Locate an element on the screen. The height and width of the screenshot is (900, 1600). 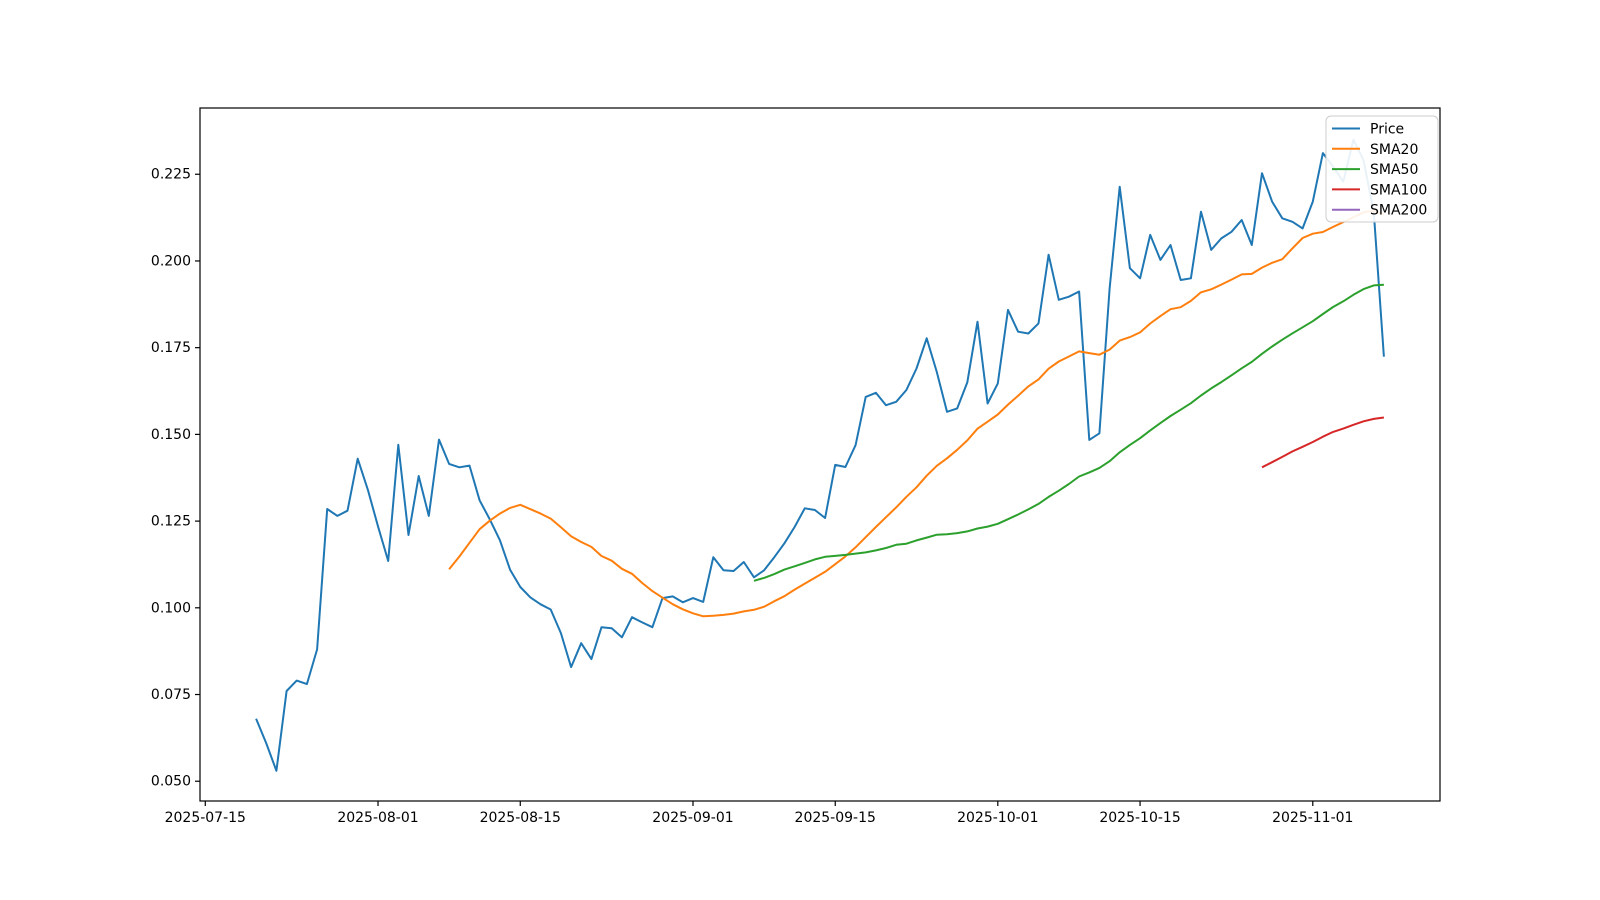
x-tick-label: 2025-09-01 is located at coordinates (692, 818).